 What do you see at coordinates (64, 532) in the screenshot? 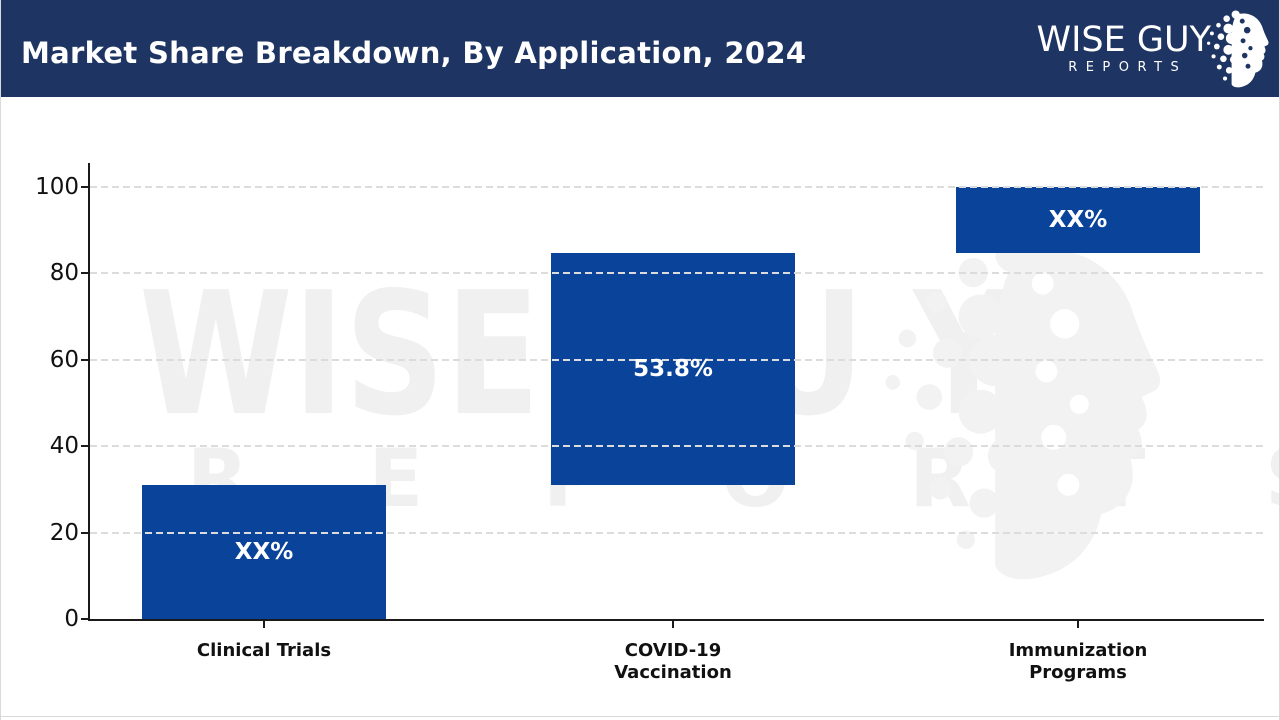
I see `y-tick-label: 20` at bounding box center [64, 532].